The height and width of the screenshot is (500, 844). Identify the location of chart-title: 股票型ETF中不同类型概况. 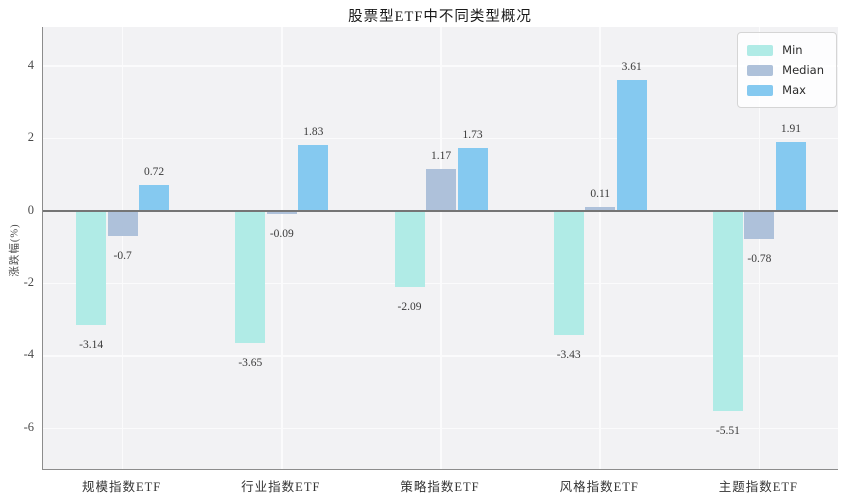
(440, 17).